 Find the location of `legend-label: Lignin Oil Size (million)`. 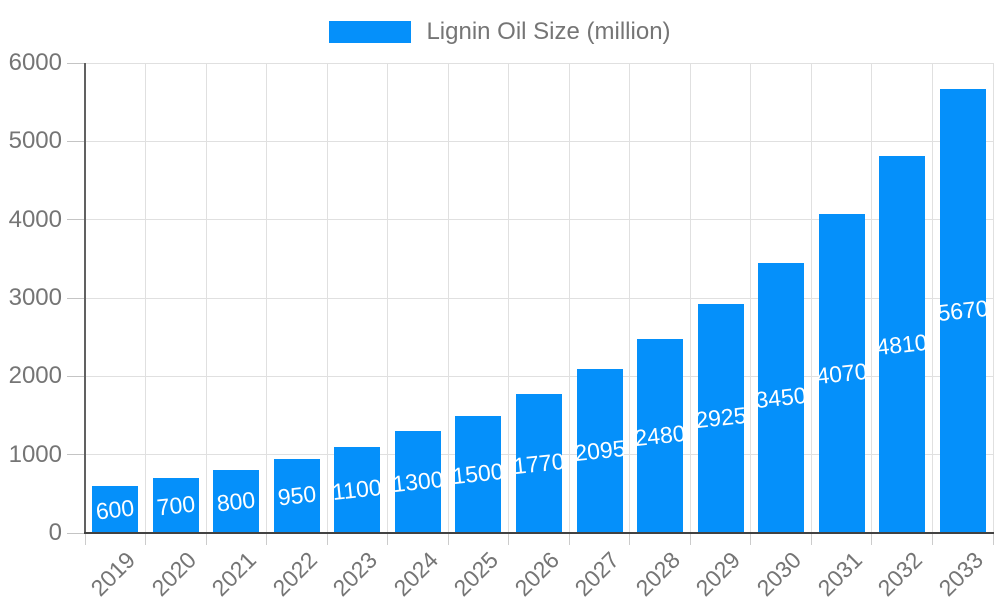

legend-label: Lignin Oil Size (million) is located at coordinates (548, 31).